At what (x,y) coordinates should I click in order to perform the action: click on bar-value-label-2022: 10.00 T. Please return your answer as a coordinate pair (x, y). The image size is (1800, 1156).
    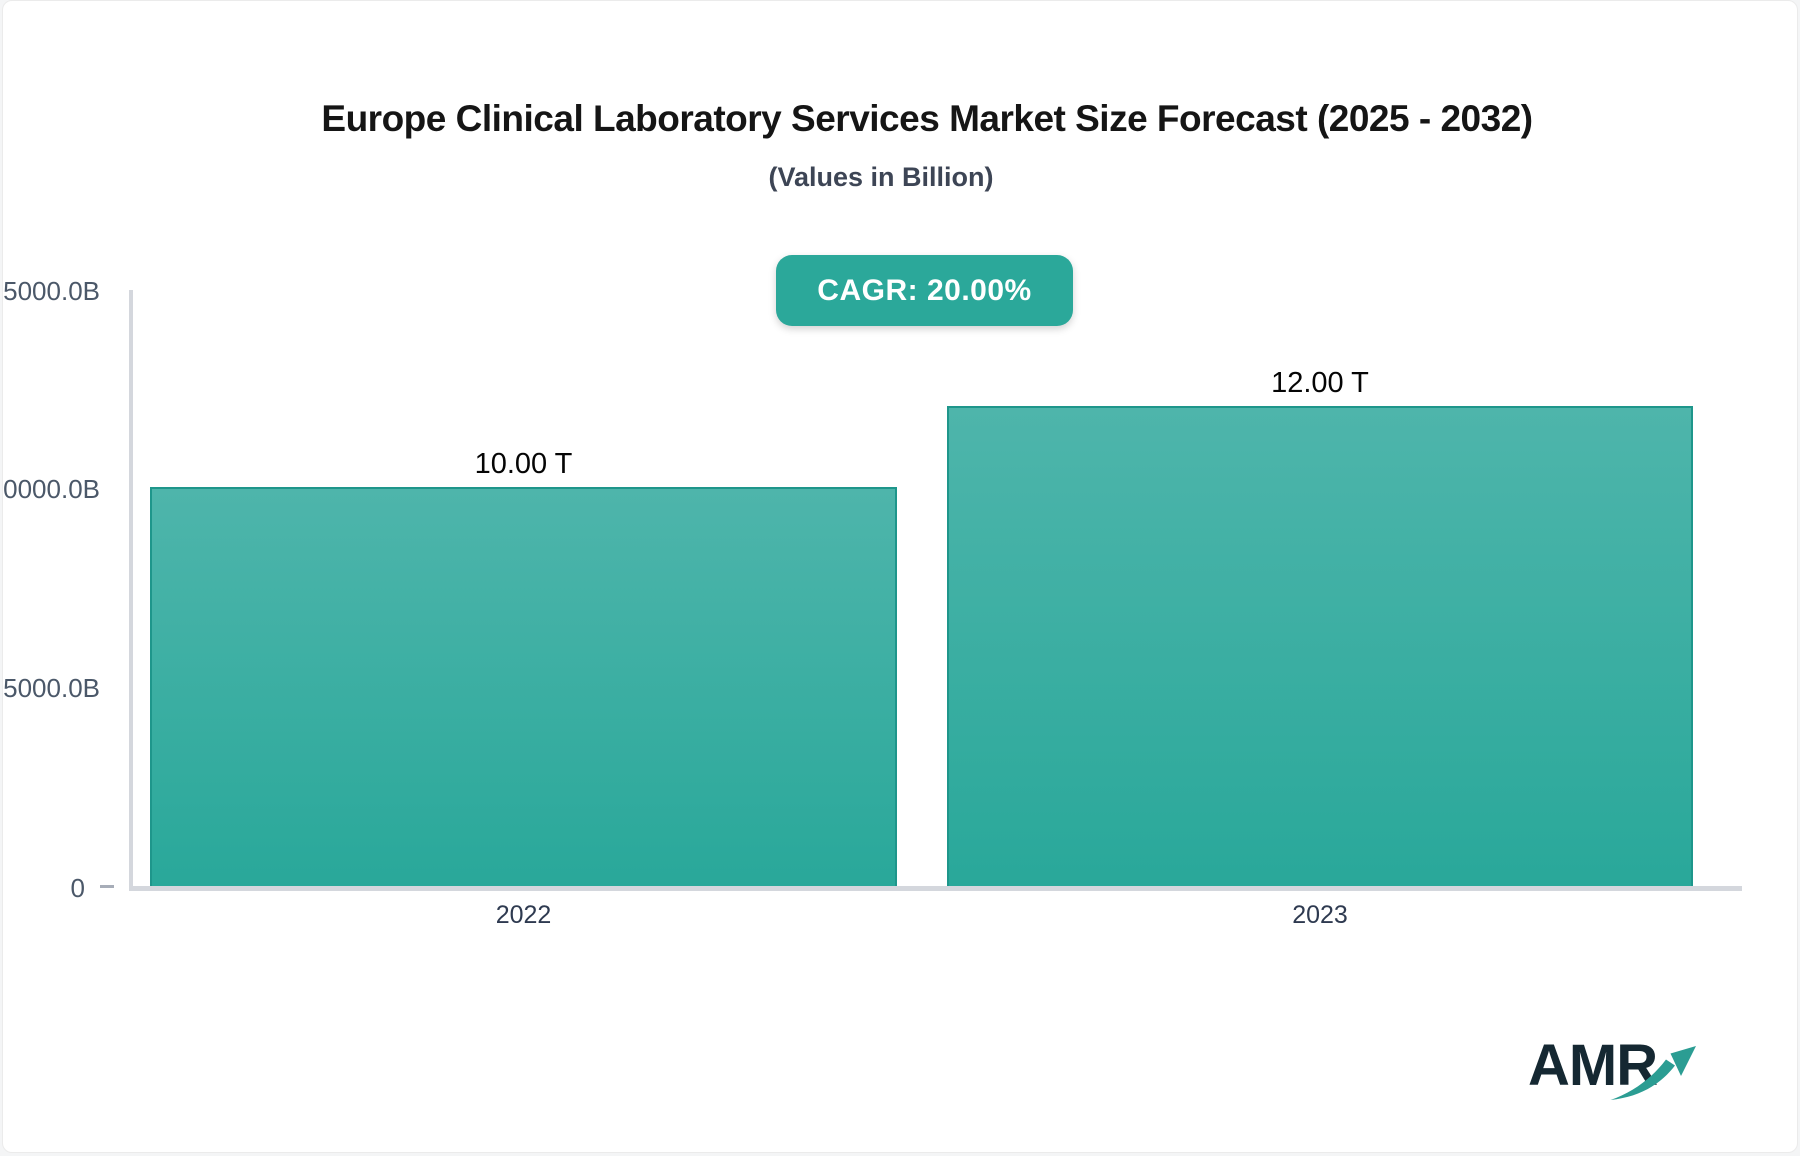
    Looking at the image, I should click on (523, 464).